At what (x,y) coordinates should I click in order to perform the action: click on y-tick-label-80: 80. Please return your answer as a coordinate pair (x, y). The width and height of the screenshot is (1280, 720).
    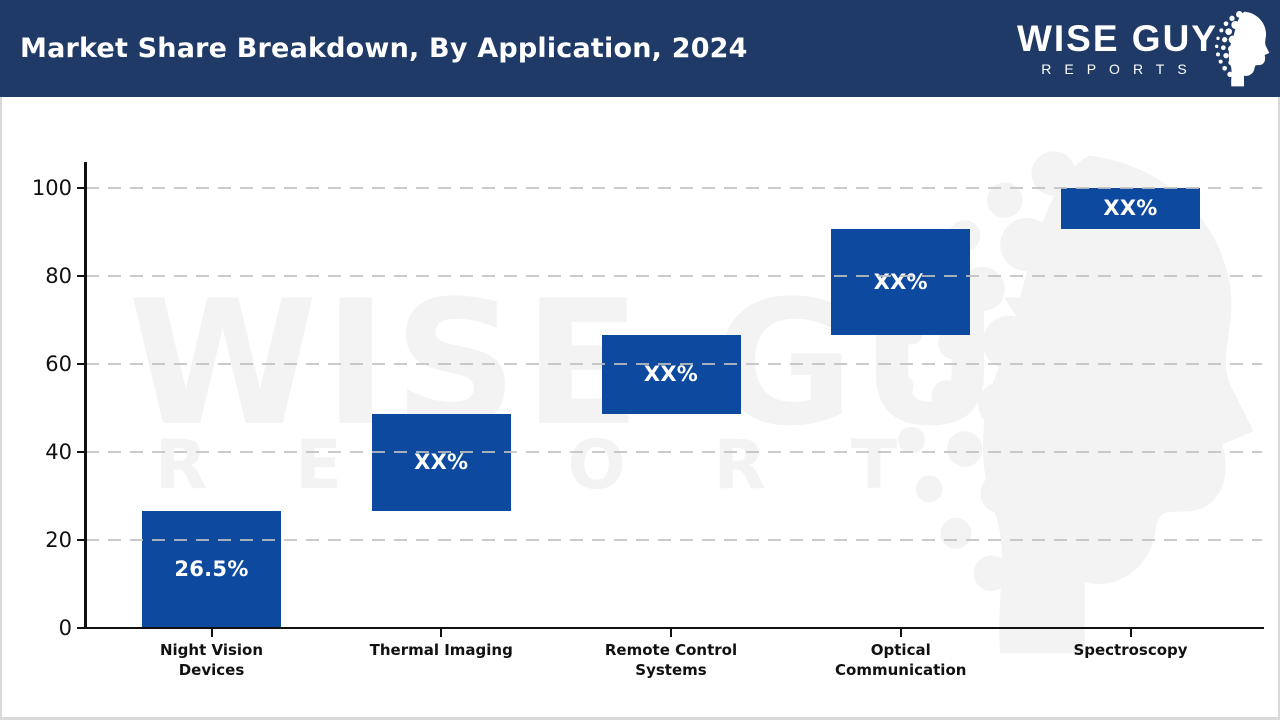
    Looking at the image, I should click on (58, 275).